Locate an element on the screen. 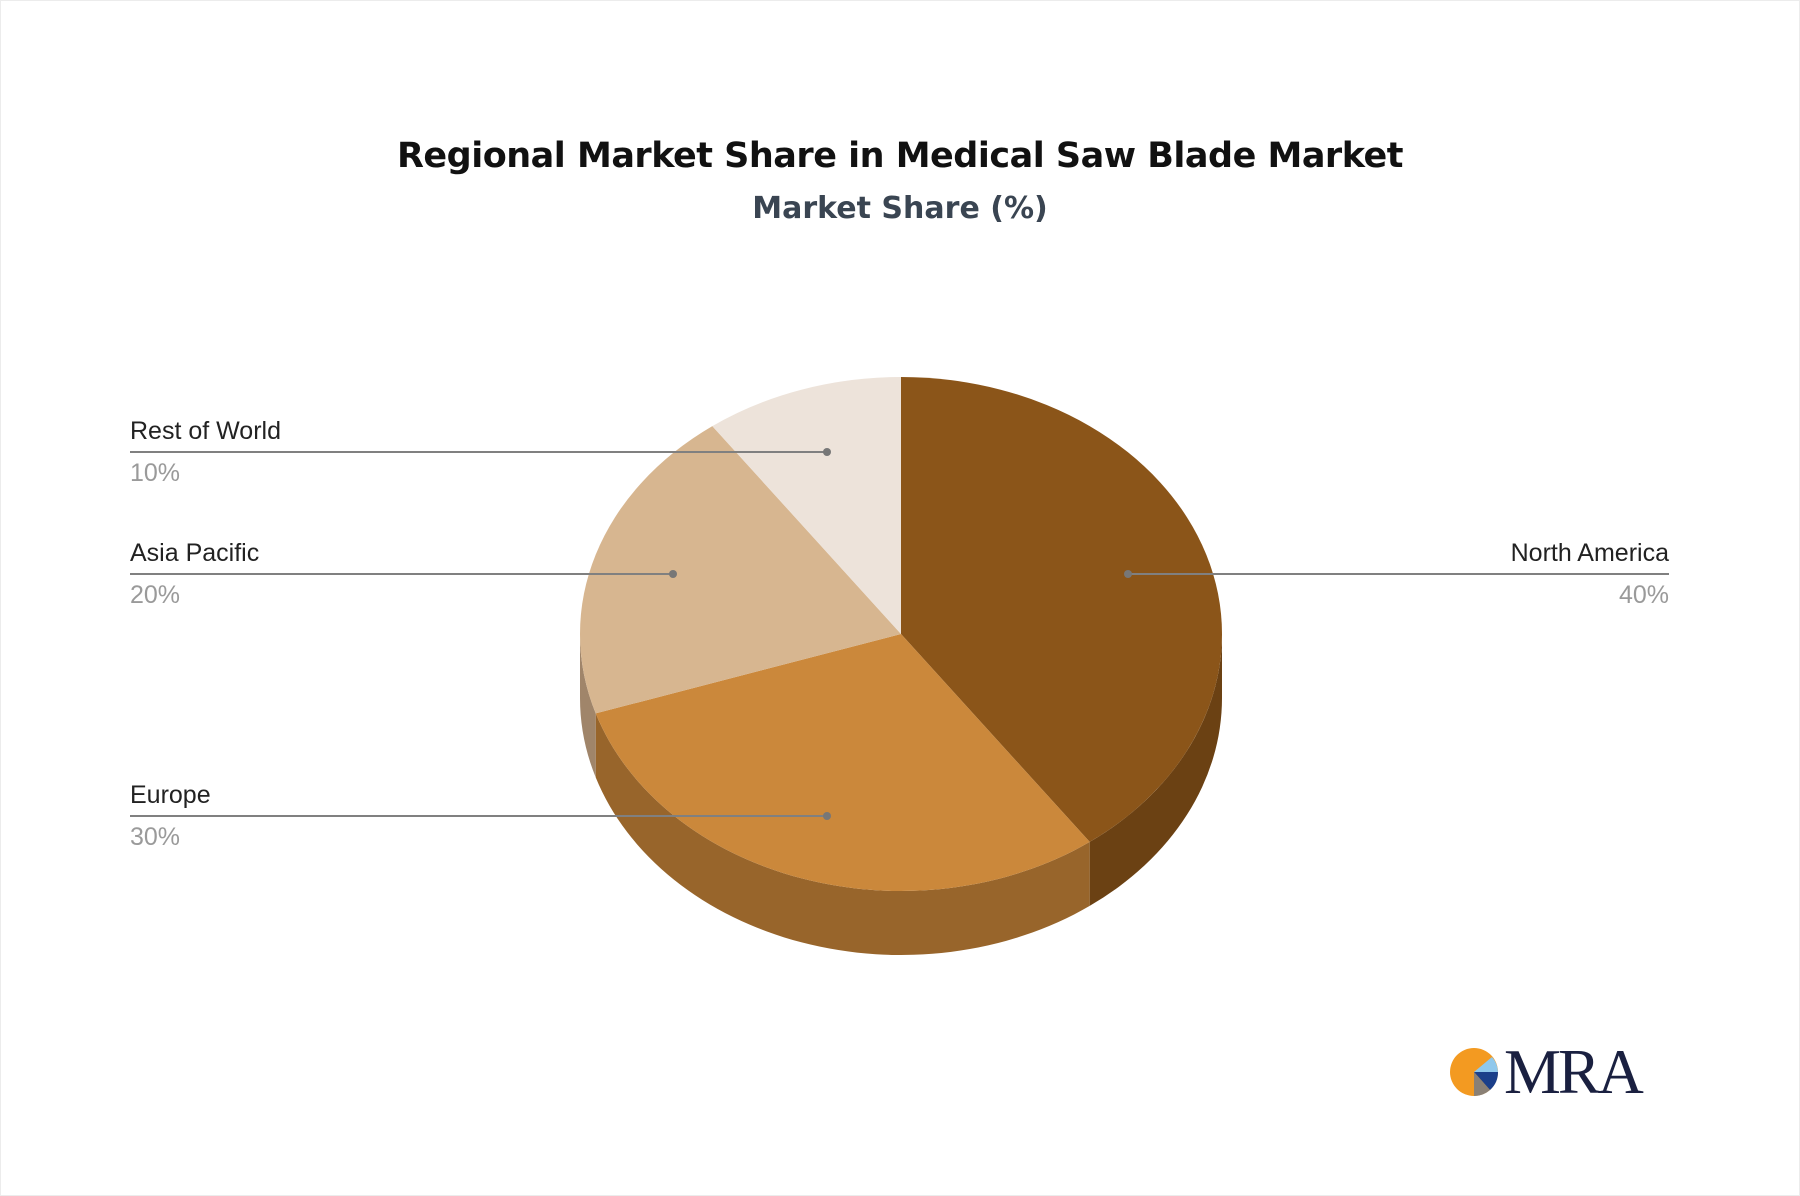 This screenshot has height=1196, width=1800. value-europe: 30% is located at coordinates (155, 837).